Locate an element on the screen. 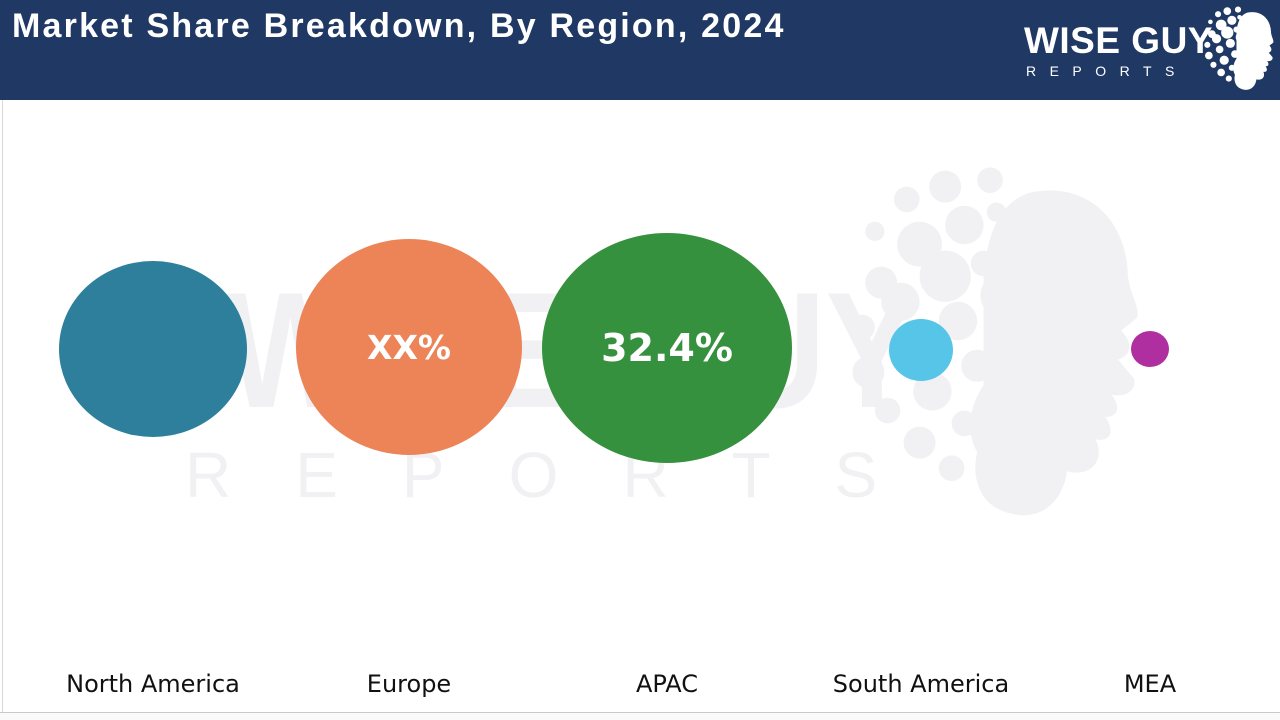 This screenshot has height=720, width=1280. watermark-head-icon is located at coordinates (993, 341).